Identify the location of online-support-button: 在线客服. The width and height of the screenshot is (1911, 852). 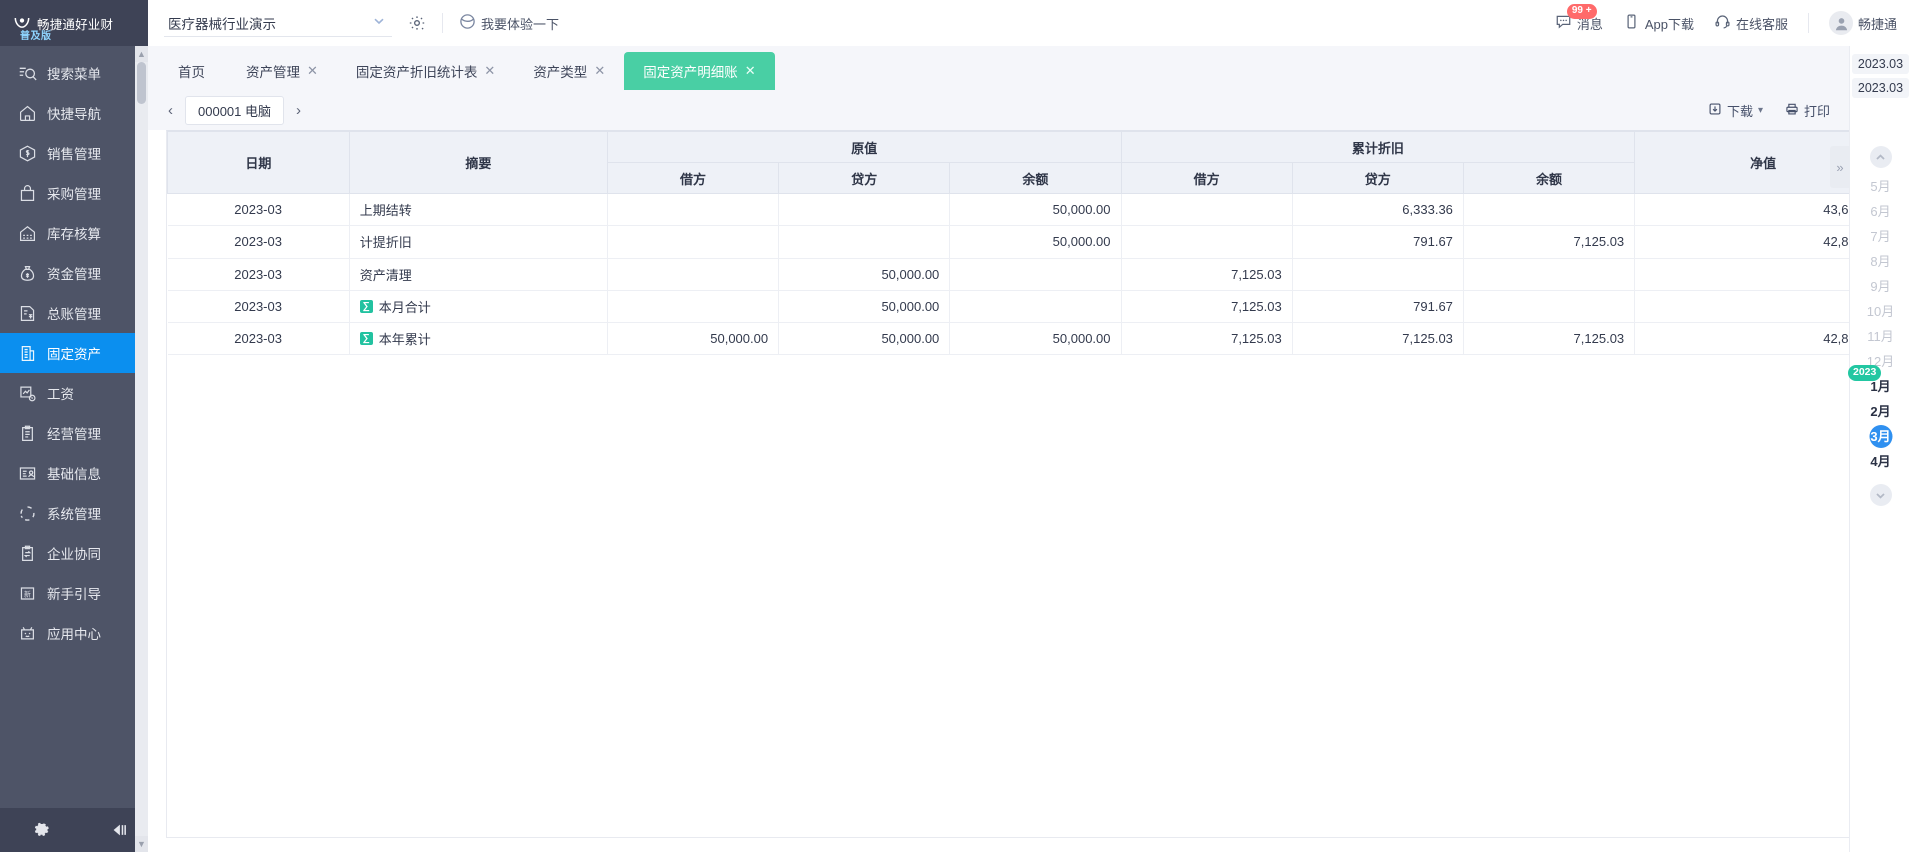
(1751, 23).